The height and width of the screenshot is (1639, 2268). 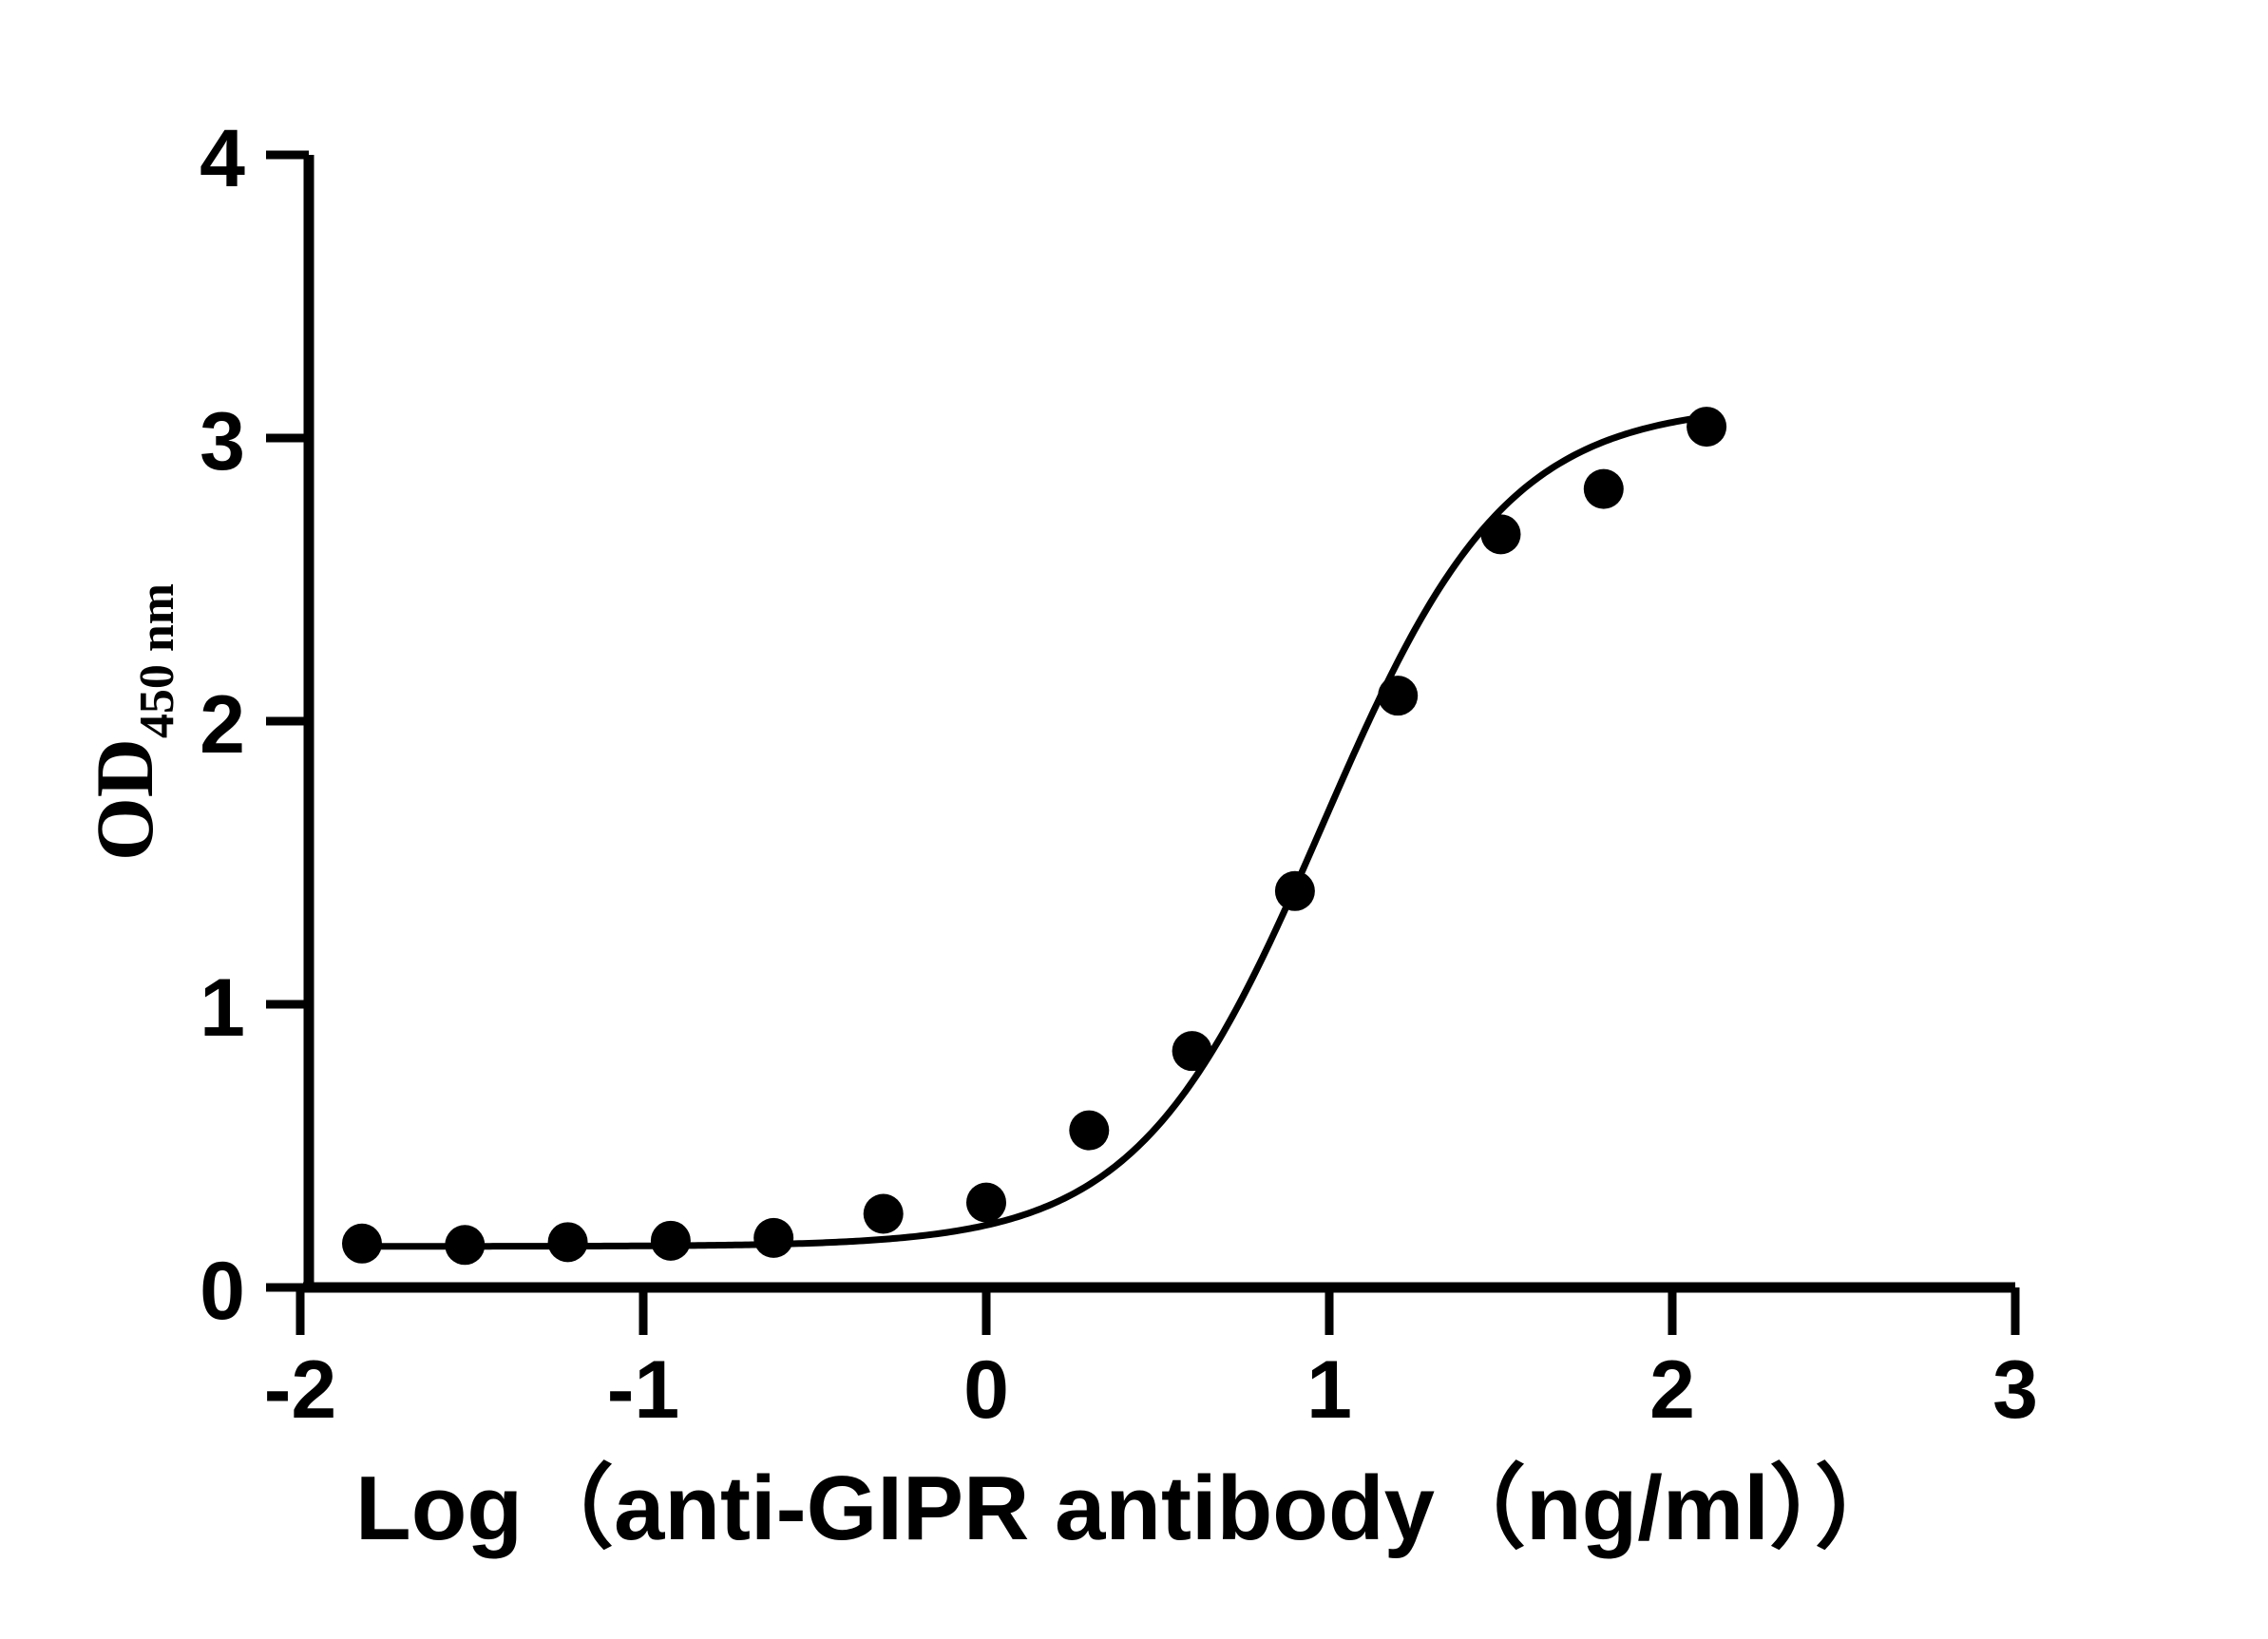 What do you see at coordinates (1329, 1390) in the screenshot?
I see `x-tick-label-1: 1` at bounding box center [1329, 1390].